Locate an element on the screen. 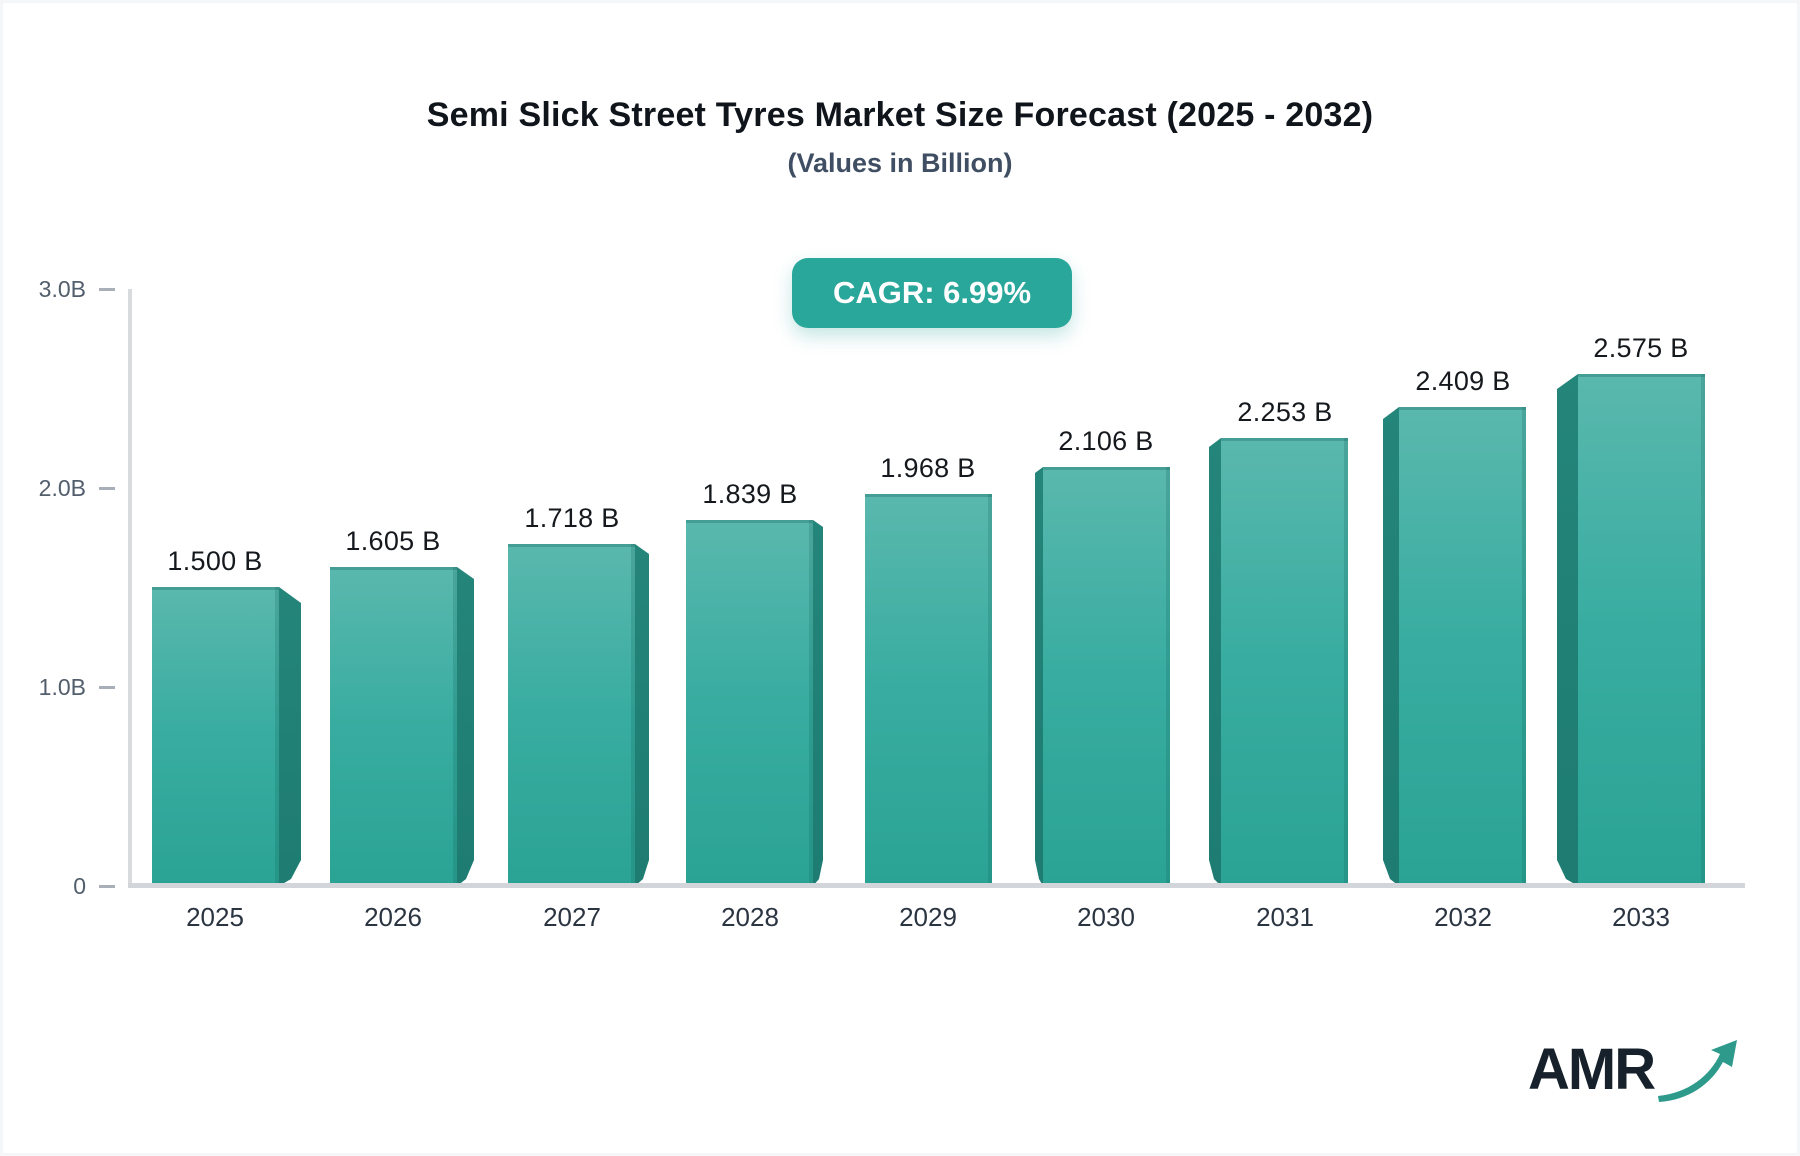 Image resolution: width=1800 pixels, height=1156 pixels. bar-value-label-2026: 1.605 B is located at coordinates (393, 541).